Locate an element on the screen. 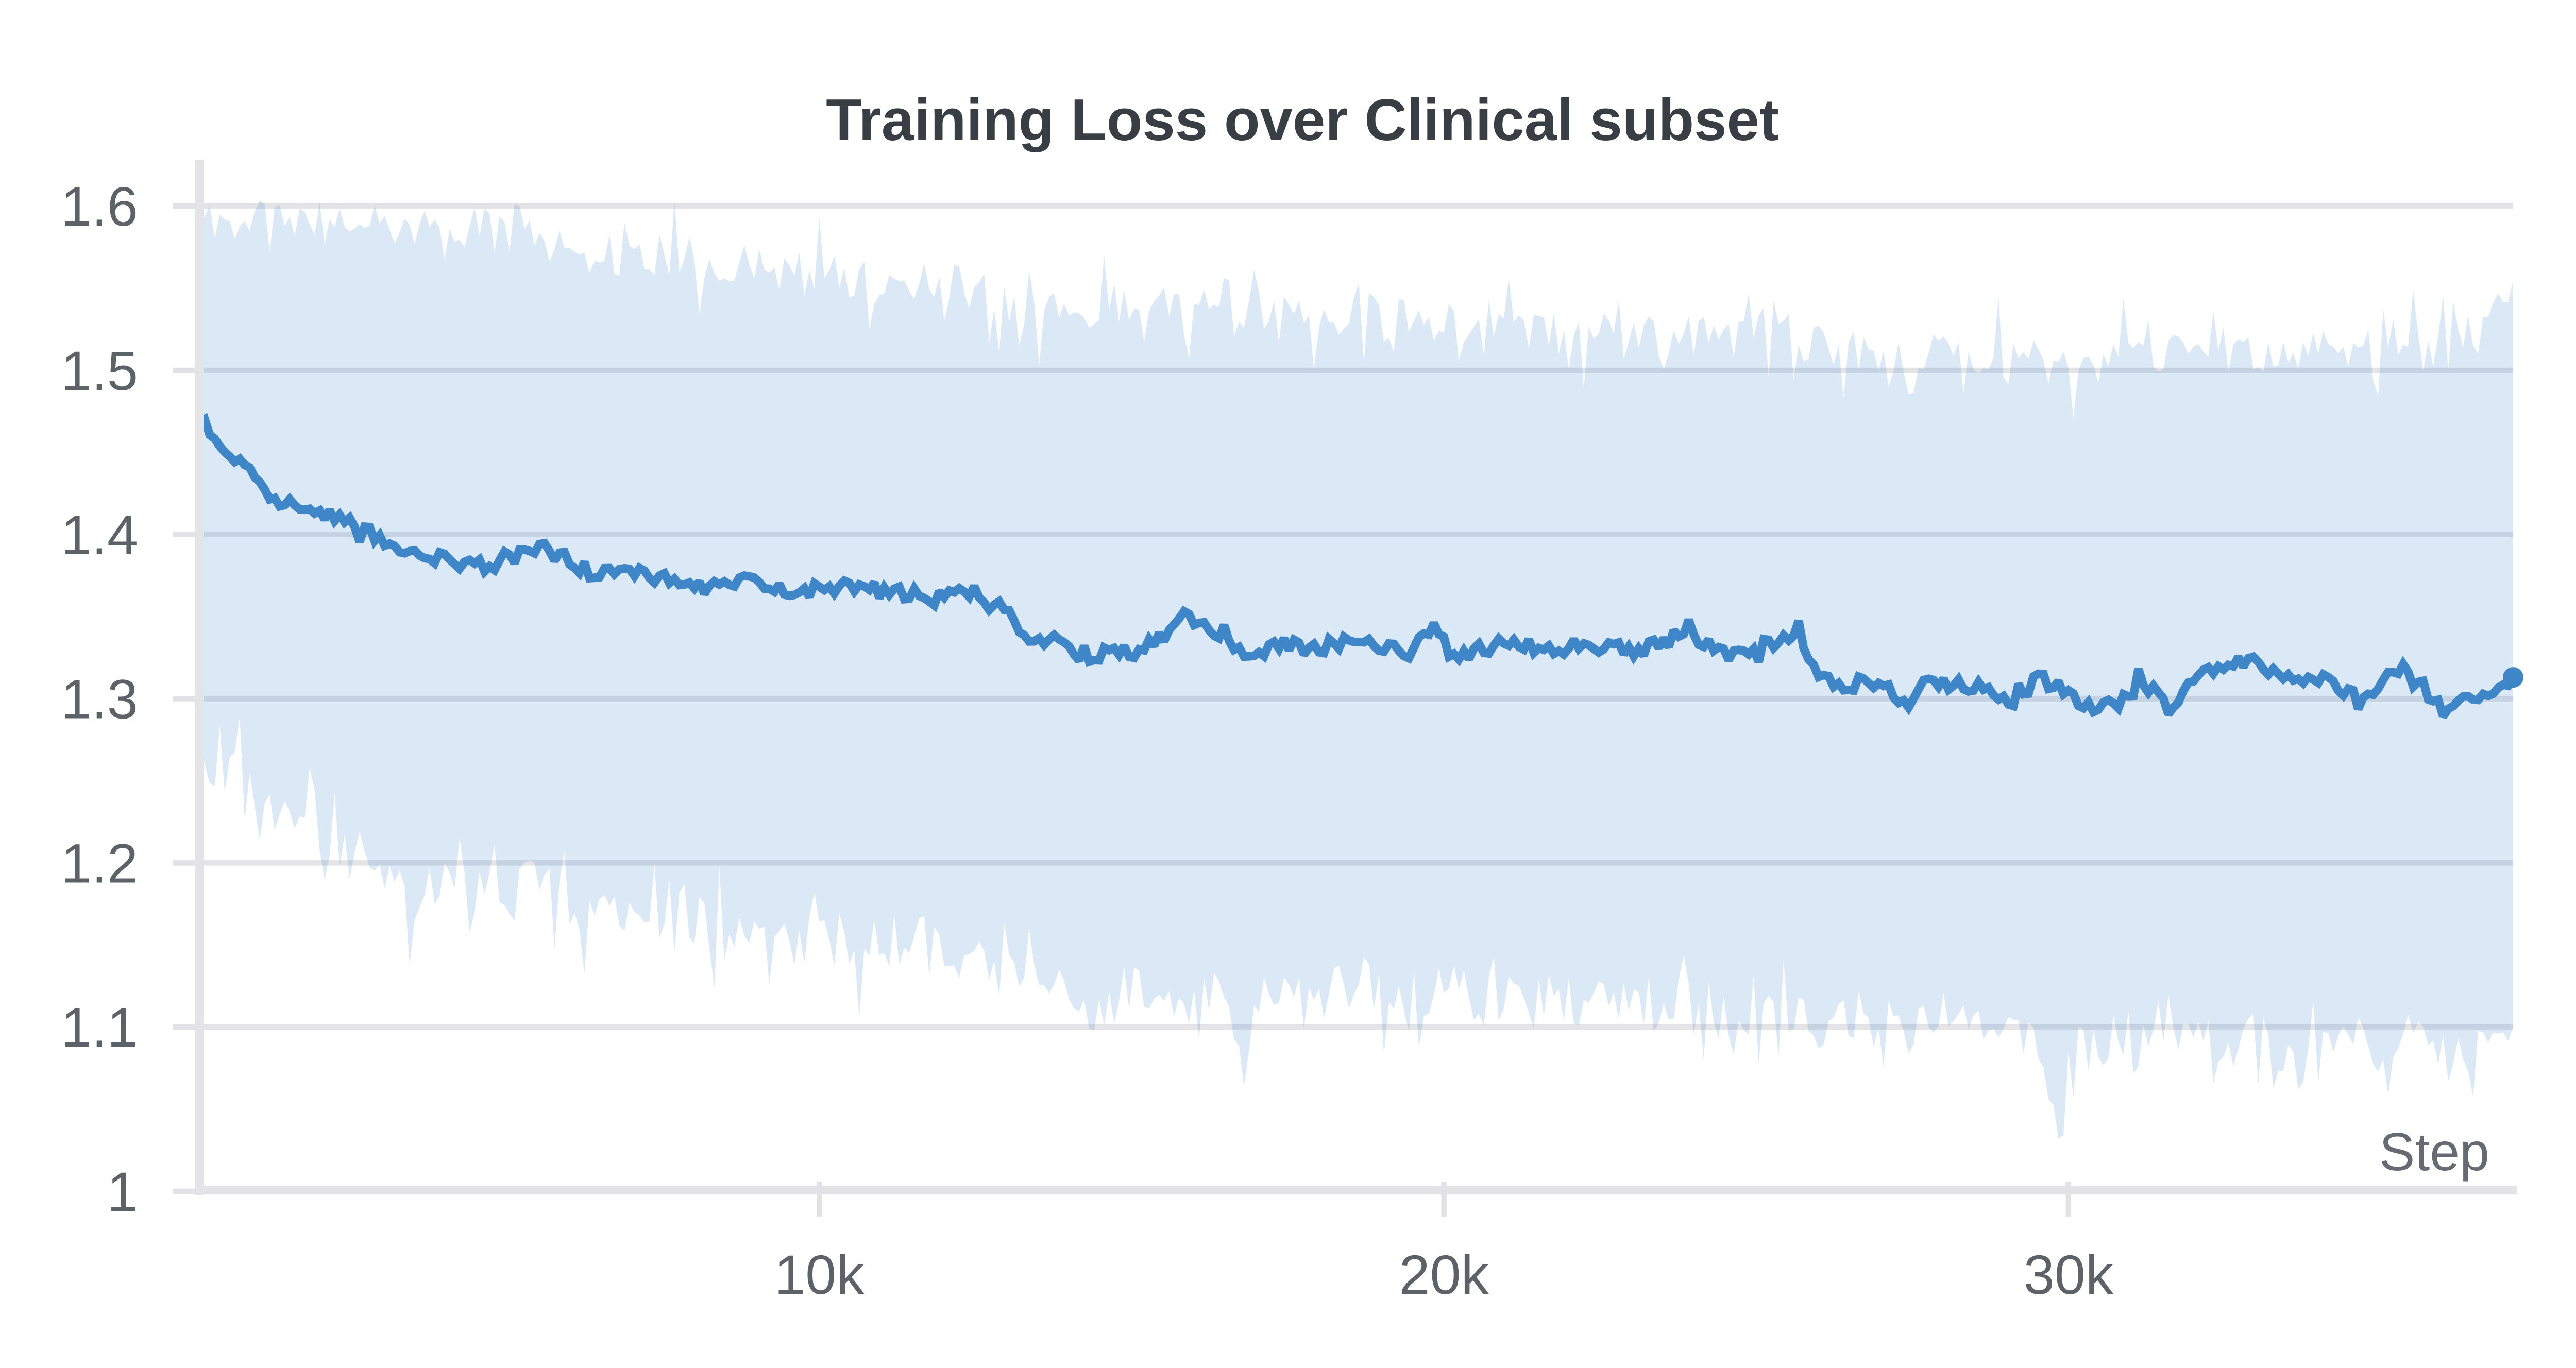  x-tick-label: 10k is located at coordinates (819, 1274).